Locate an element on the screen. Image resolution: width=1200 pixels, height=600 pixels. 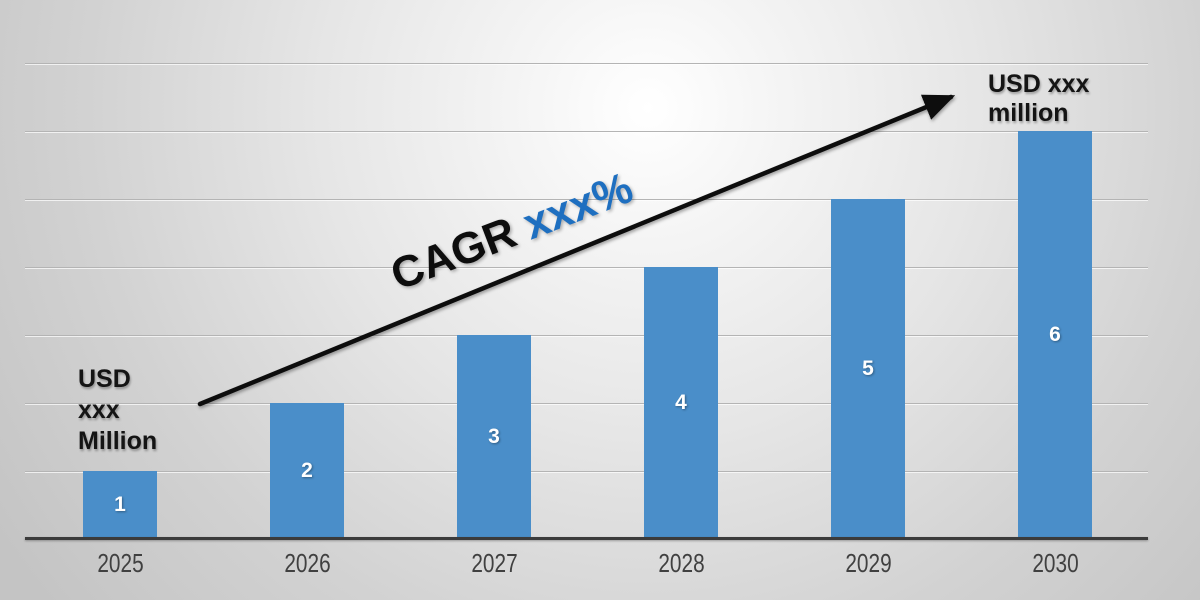
bar-value-label: 5 is located at coordinates (868, 368).